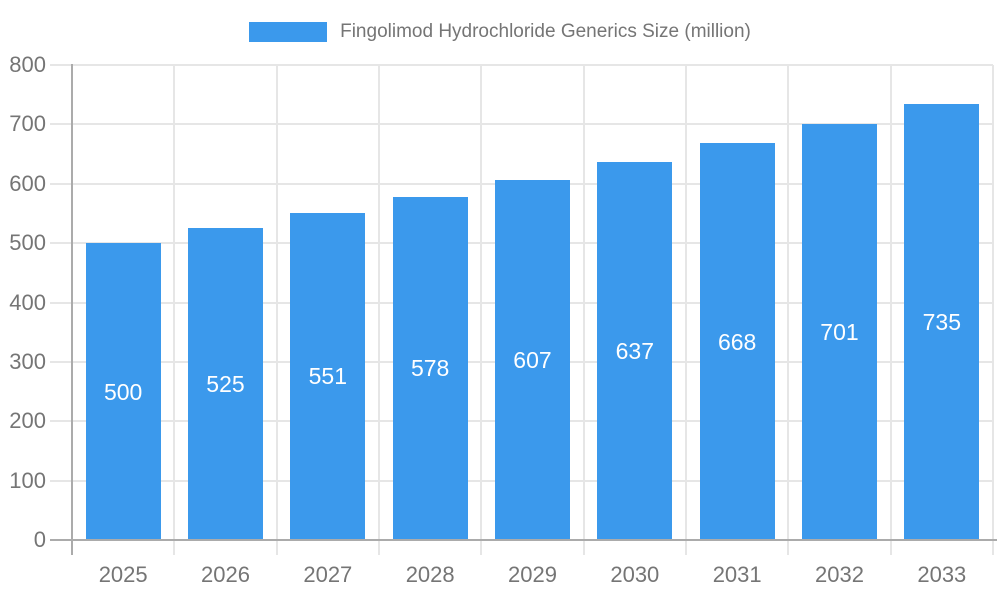 The width and height of the screenshot is (1000, 600). What do you see at coordinates (39, 539) in the screenshot?
I see `y-tick-label: 0` at bounding box center [39, 539].